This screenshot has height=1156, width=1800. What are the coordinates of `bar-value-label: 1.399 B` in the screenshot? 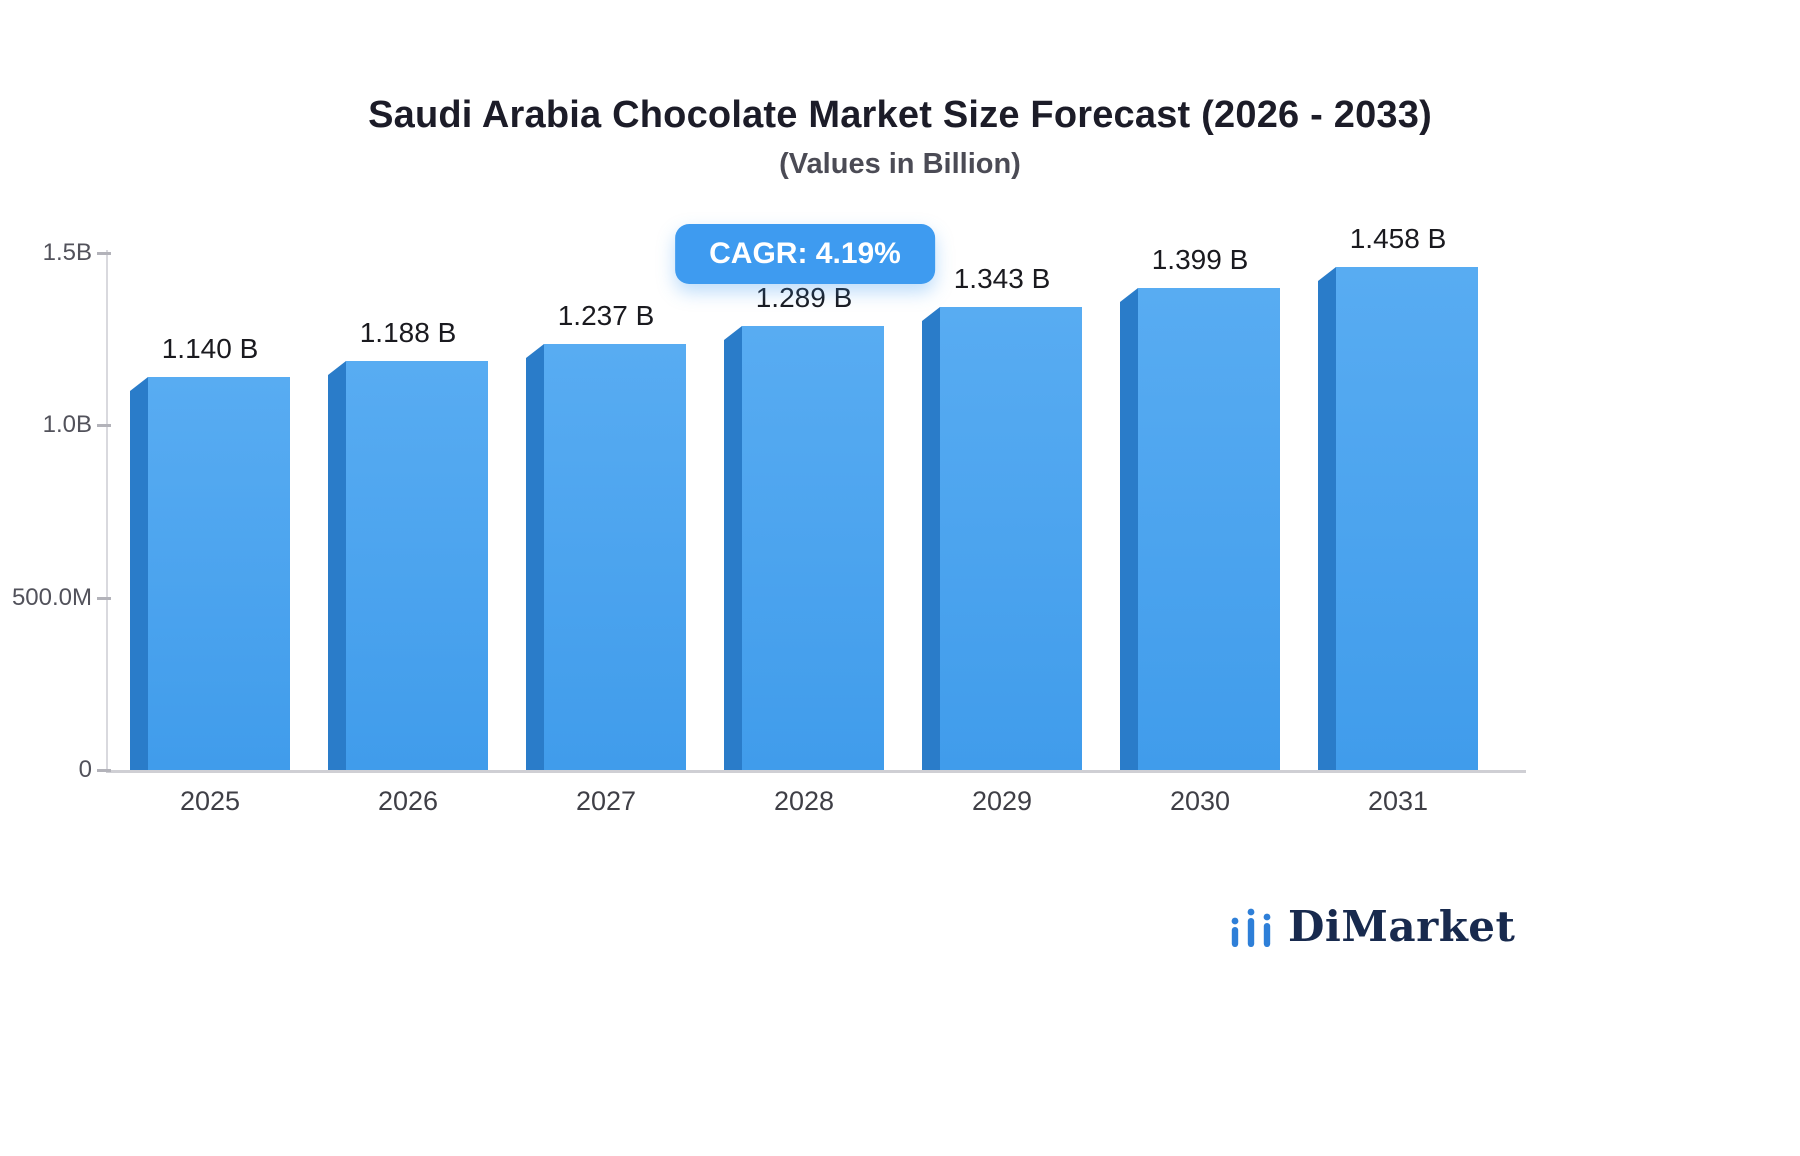 It's located at (1200, 259).